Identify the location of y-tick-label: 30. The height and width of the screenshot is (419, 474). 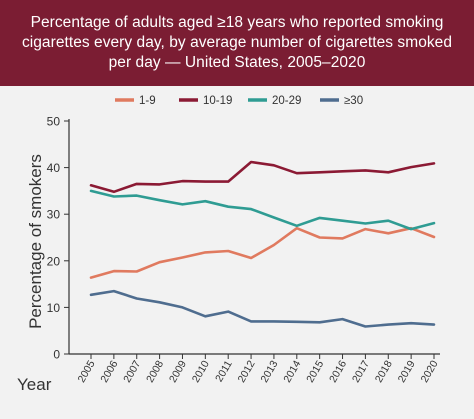
(54, 215).